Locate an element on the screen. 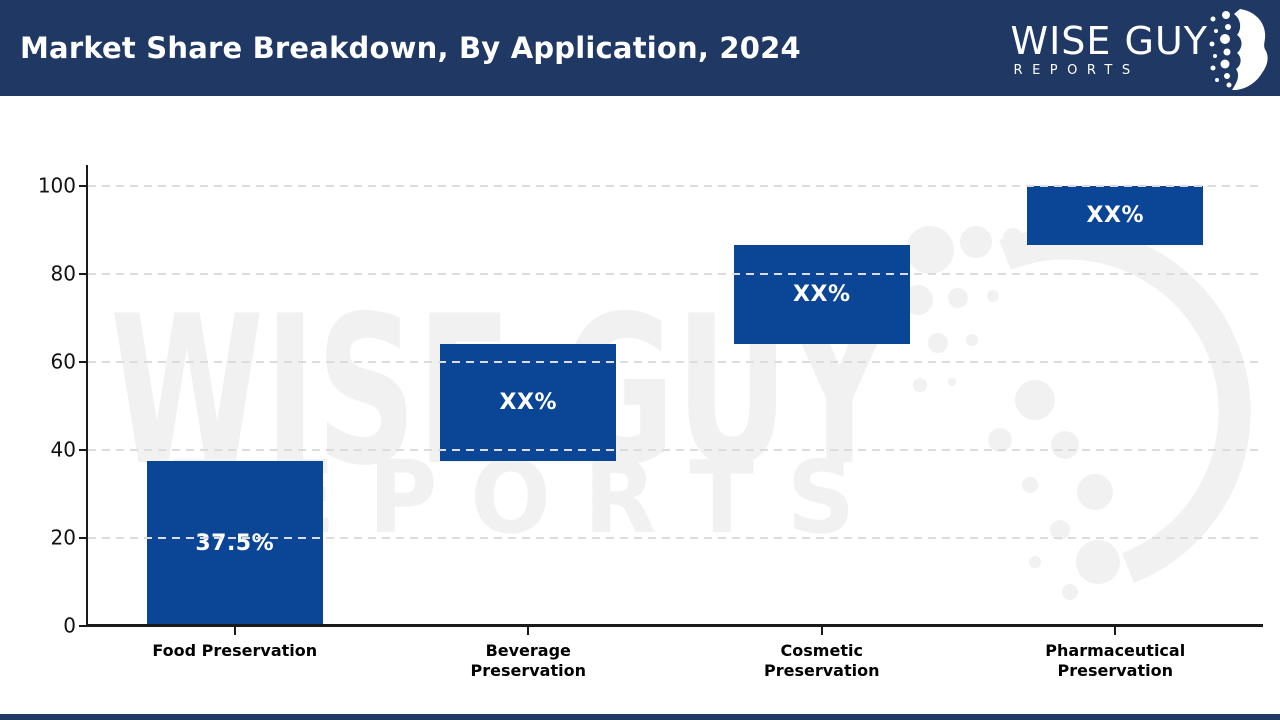 The height and width of the screenshot is (720, 1280). logo-wordmark: WISE GUY is located at coordinates (1109, 41).